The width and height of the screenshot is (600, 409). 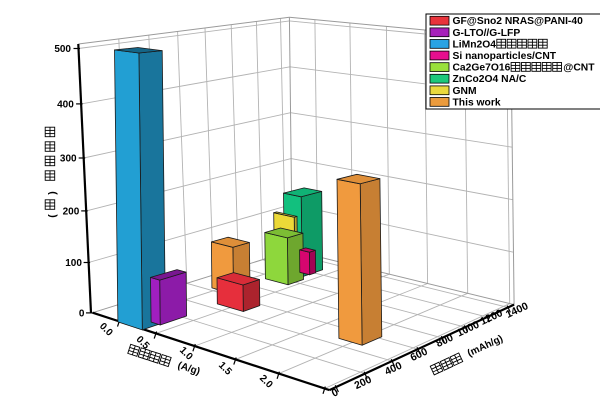 I want to click on svg-text: GNM, so click(x=465, y=91).